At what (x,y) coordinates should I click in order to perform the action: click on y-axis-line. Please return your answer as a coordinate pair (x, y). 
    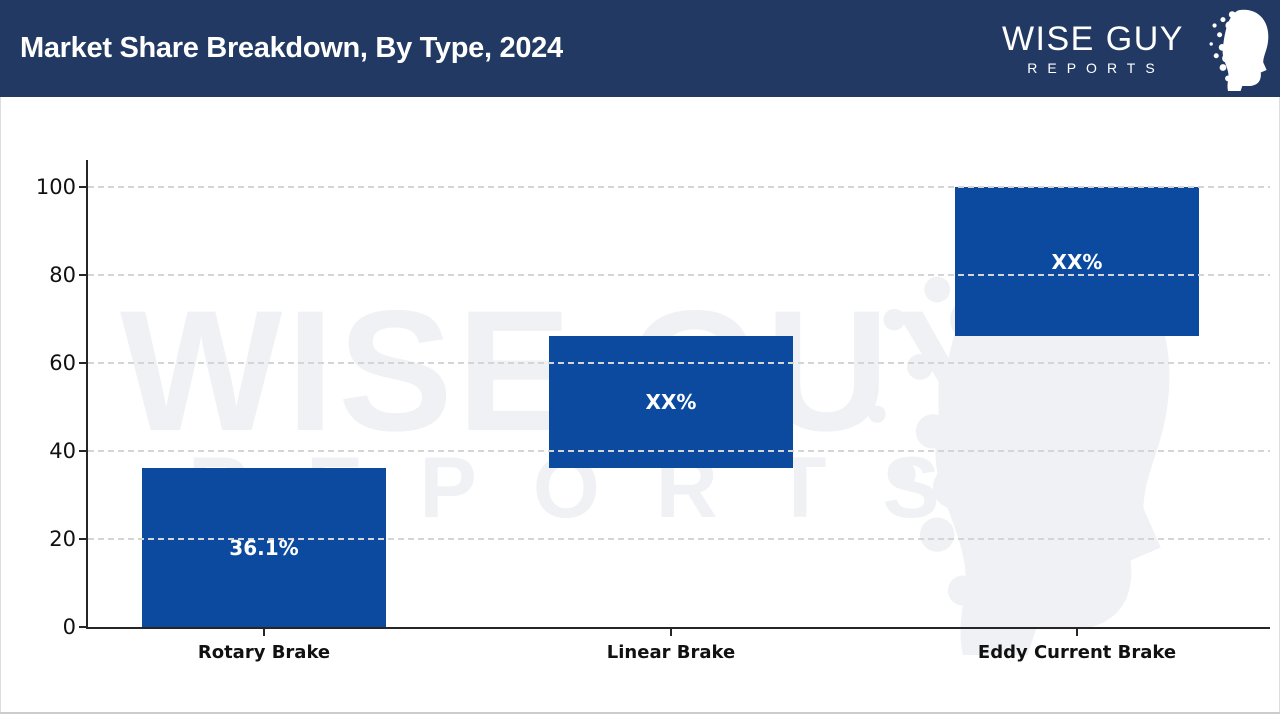
    Looking at the image, I should click on (87, 394).